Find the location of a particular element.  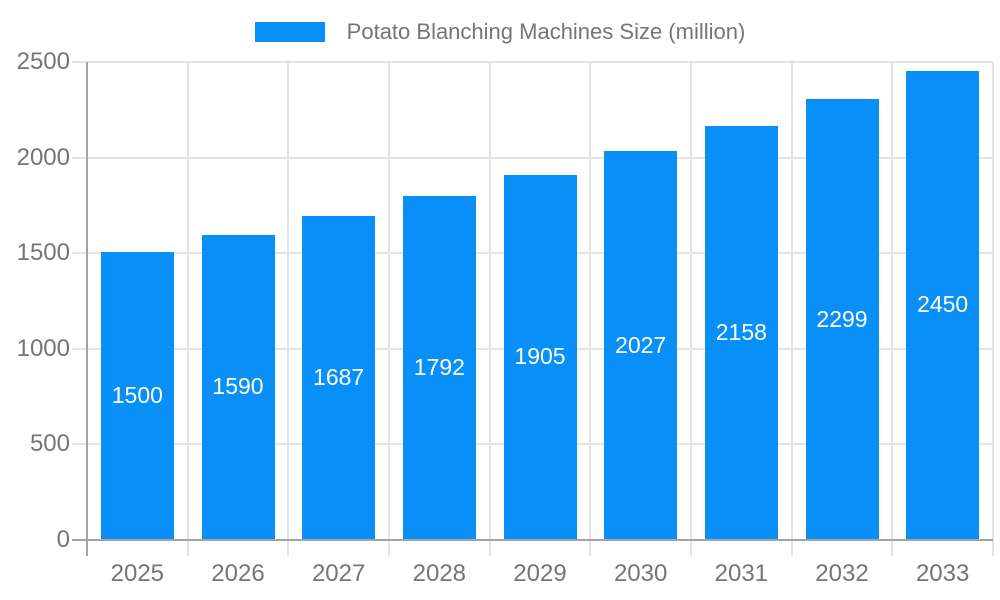

x-axis-line is located at coordinates (532, 540).